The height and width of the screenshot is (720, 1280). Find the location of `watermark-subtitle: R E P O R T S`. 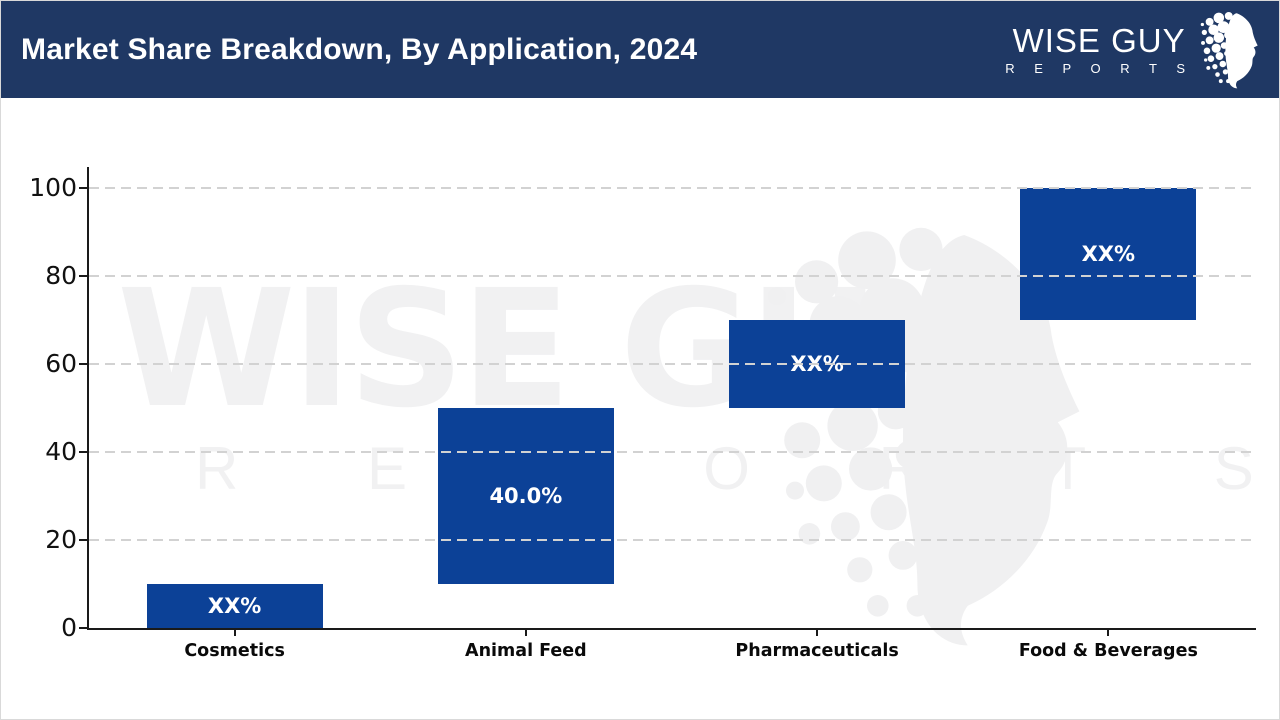

watermark-subtitle: R E P O R T S is located at coordinates (737, 468).